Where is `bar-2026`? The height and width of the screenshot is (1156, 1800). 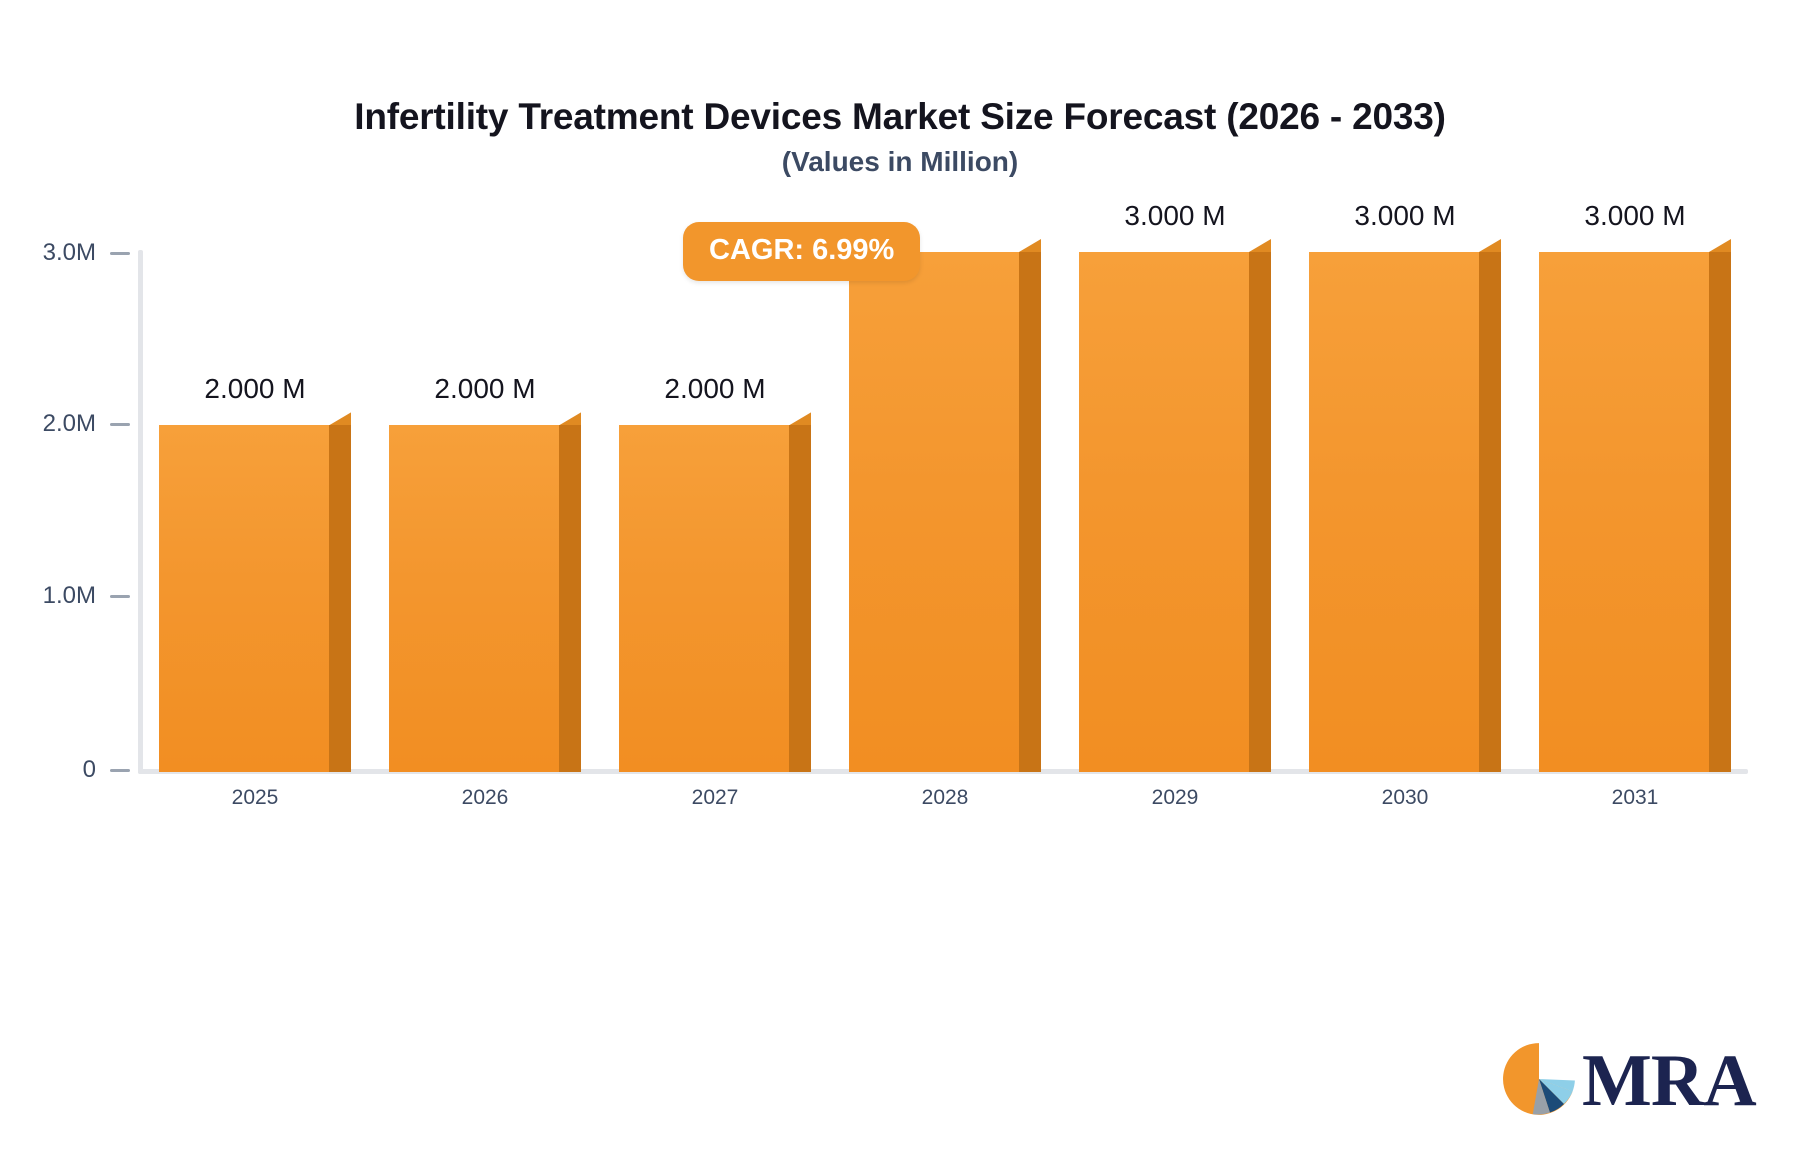
bar-2026 is located at coordinates (485, 592).